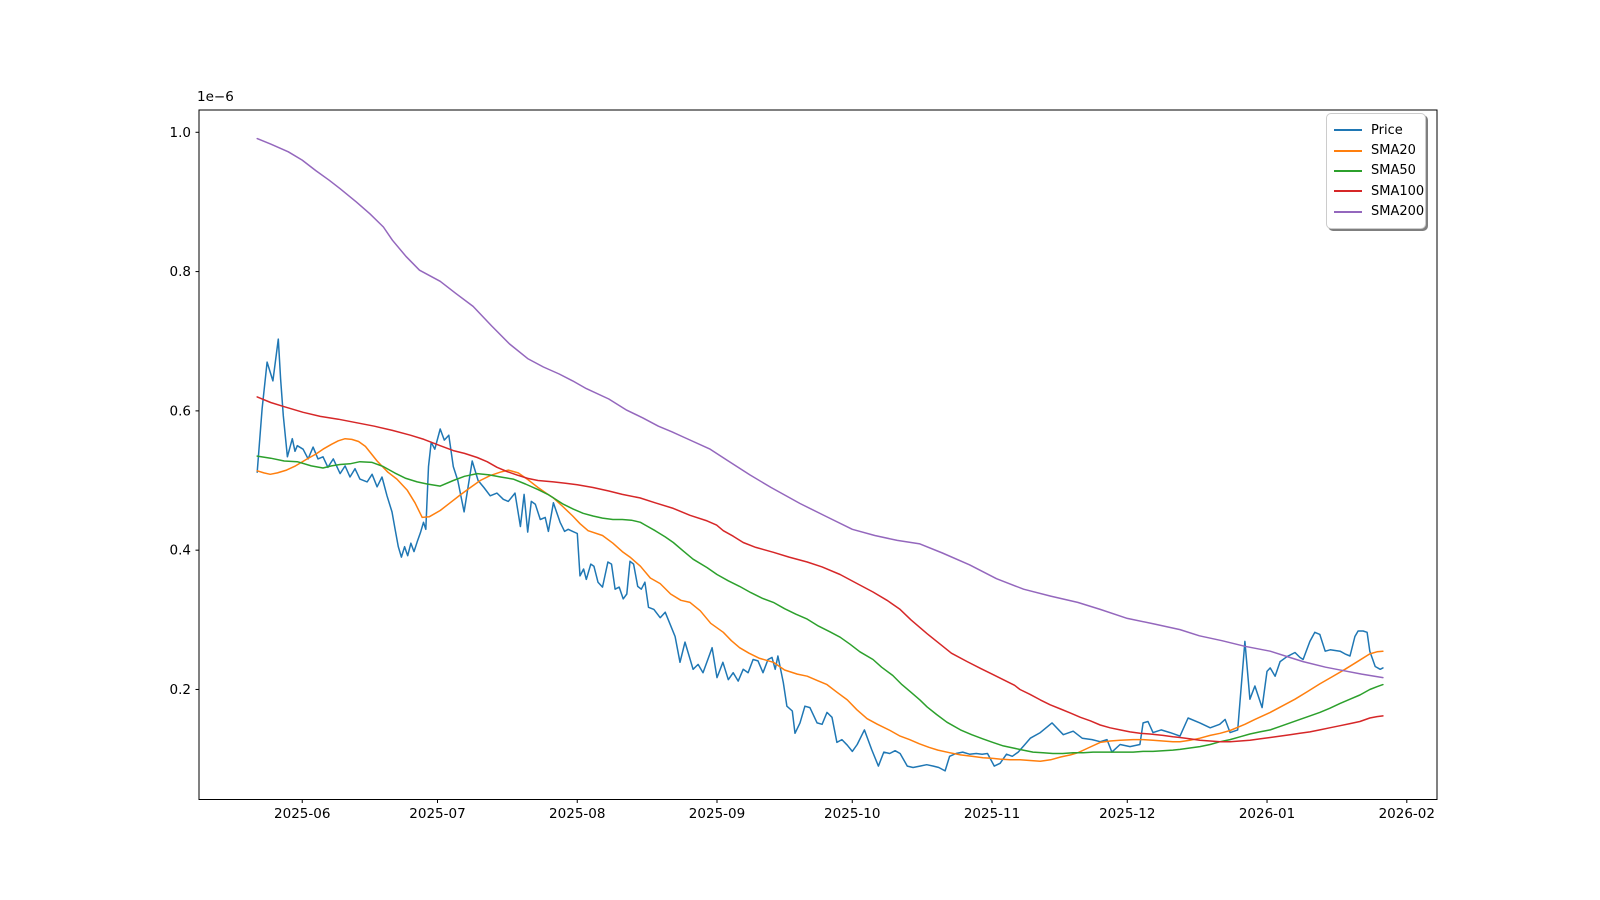 The height and width of the screenshot is (900, 1600). I want to click on legend: Price SMA20 SMA50 SMA100 SMA200, so click(1376, 171).